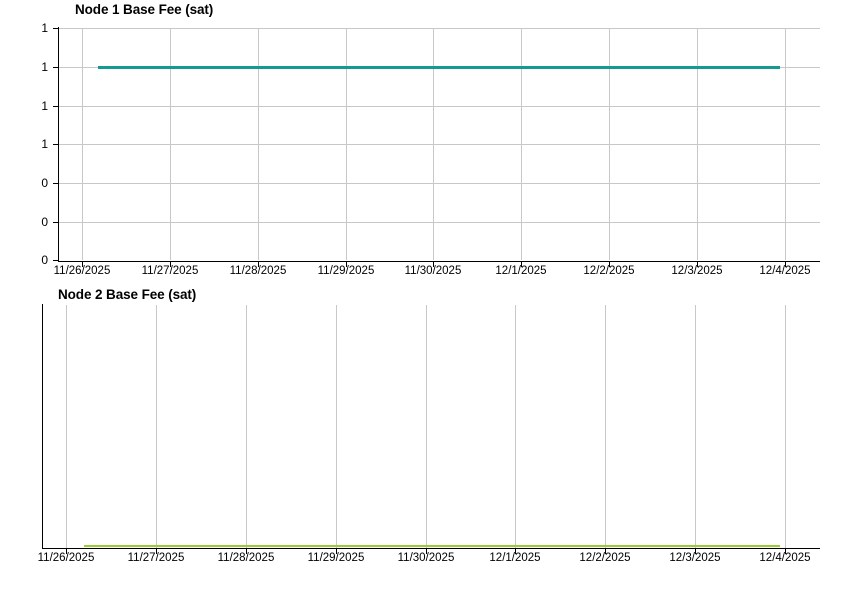 The height and width of the screenshot is (600, 860). Describe the element at coordinates (144, 9) in the screenshot. I see `chart-title-node-1: Node 1 Base Fee (sat)` at that location.